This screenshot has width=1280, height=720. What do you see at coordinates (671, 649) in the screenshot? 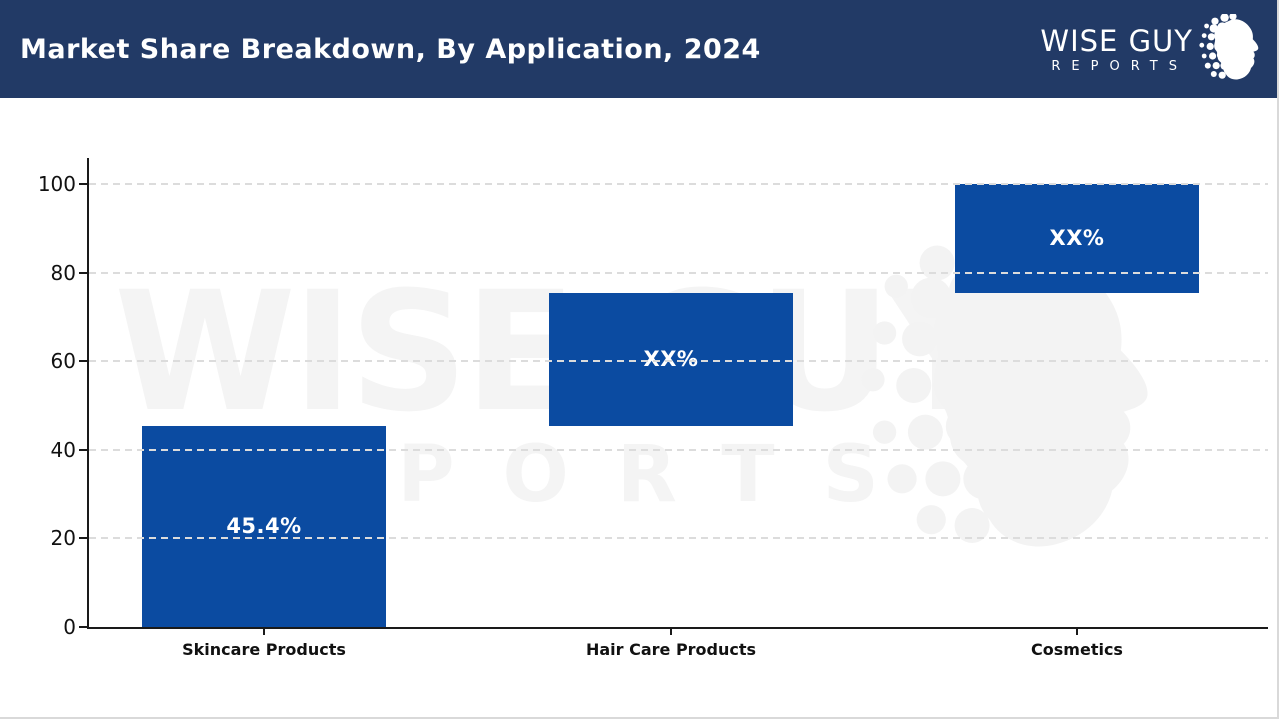
I see `category-label-2: Hair Care Products` at bounding box center [671, 649].